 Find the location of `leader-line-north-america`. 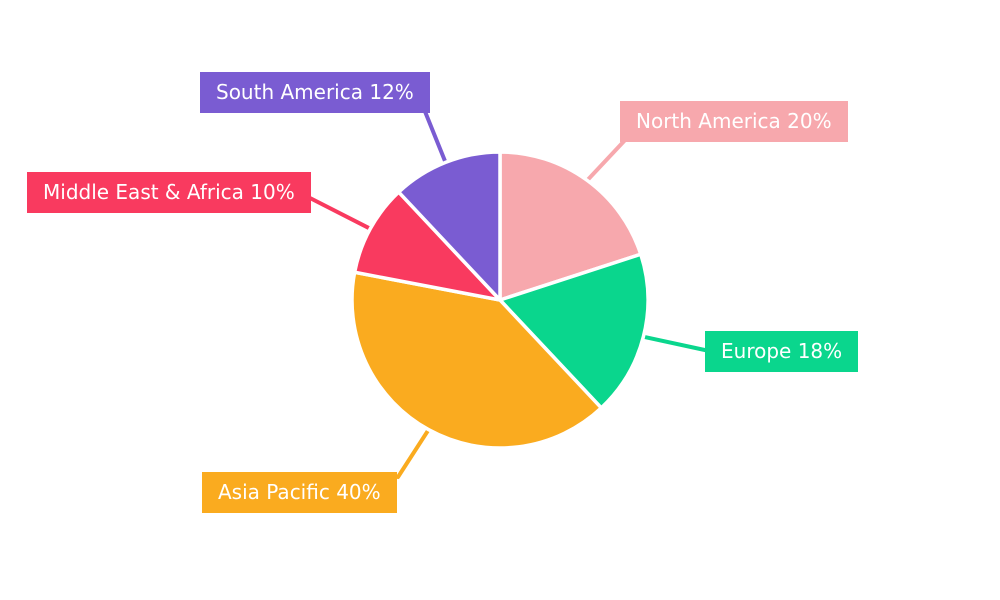

leader-line-north-america is located at coordinates (606, 160).